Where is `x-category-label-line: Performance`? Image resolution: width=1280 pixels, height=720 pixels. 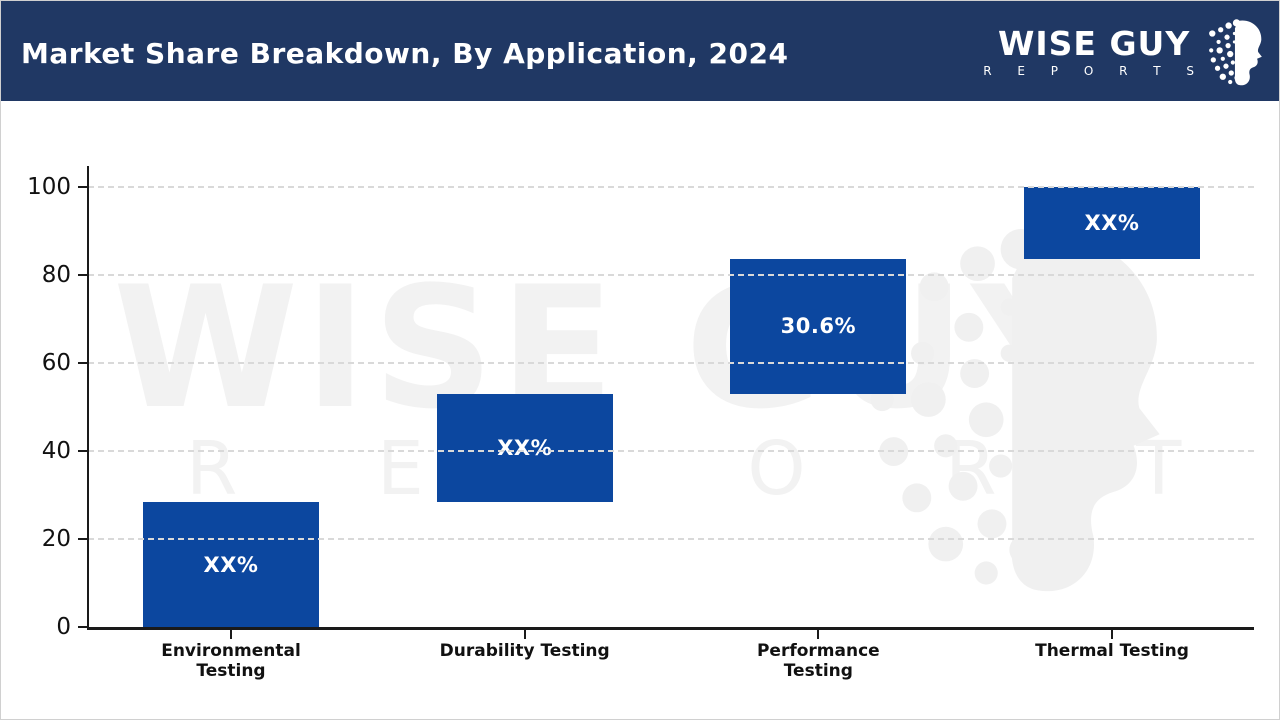
x-category-label-line: Performance is located at coordinates (818, 651).